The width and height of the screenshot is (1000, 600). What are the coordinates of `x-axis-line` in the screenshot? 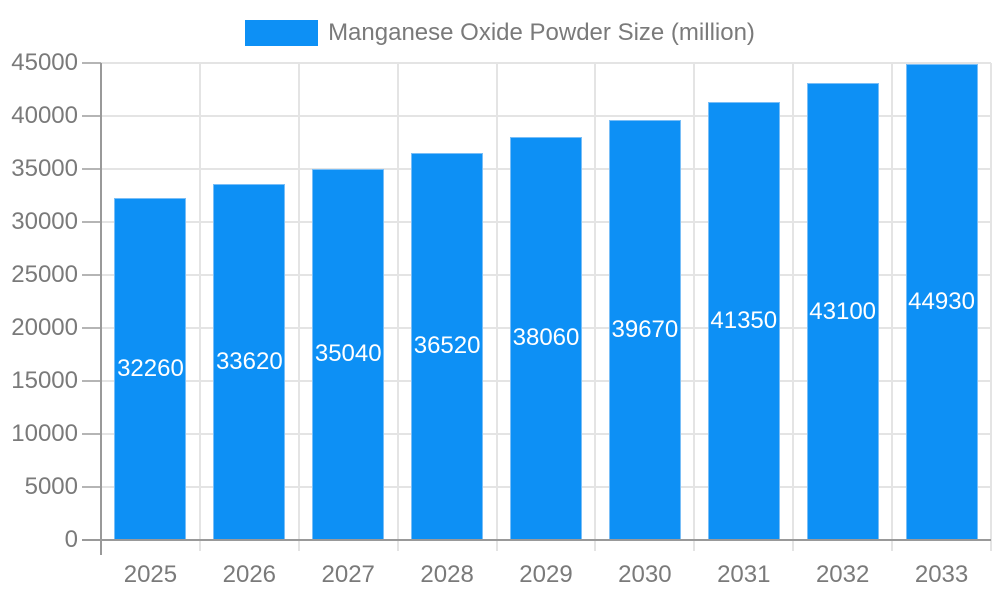 It's located at (536, 540).